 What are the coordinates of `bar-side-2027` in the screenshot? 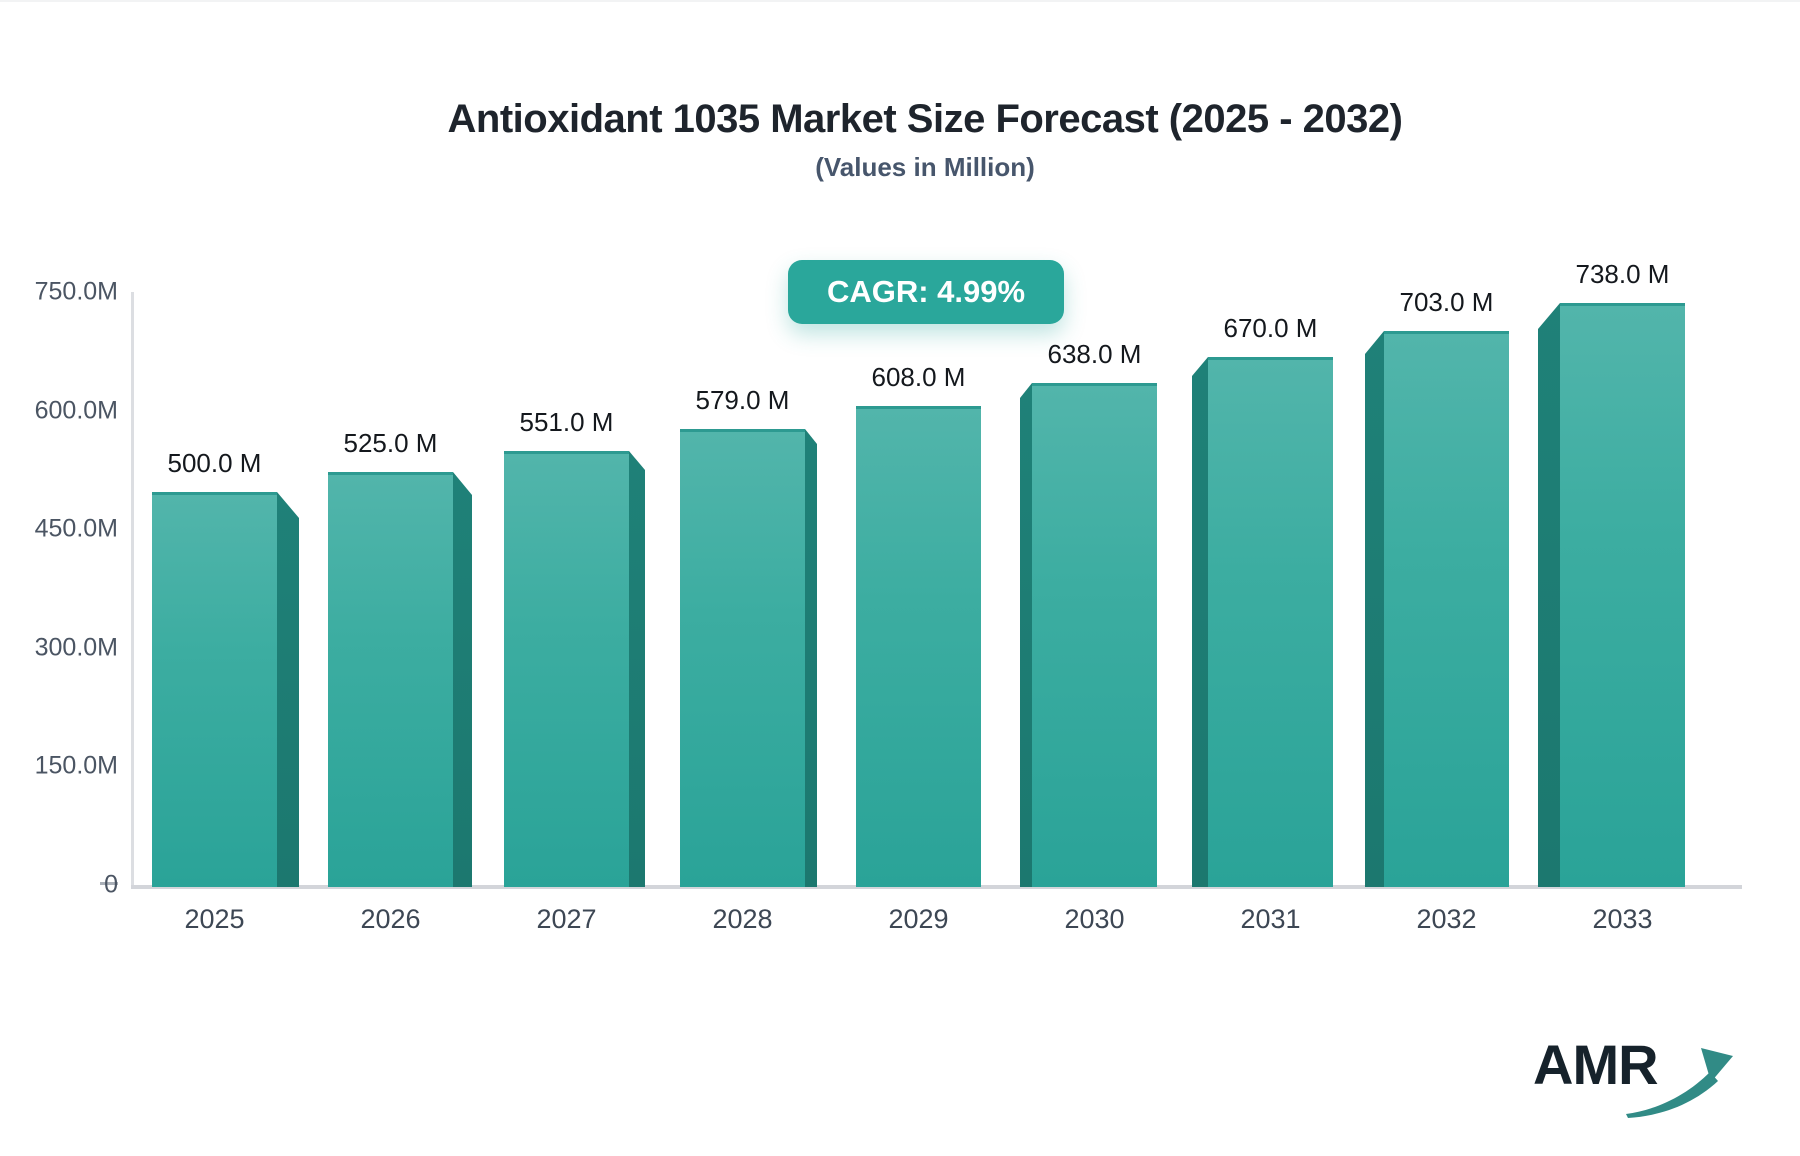 It's located at (637, 669).